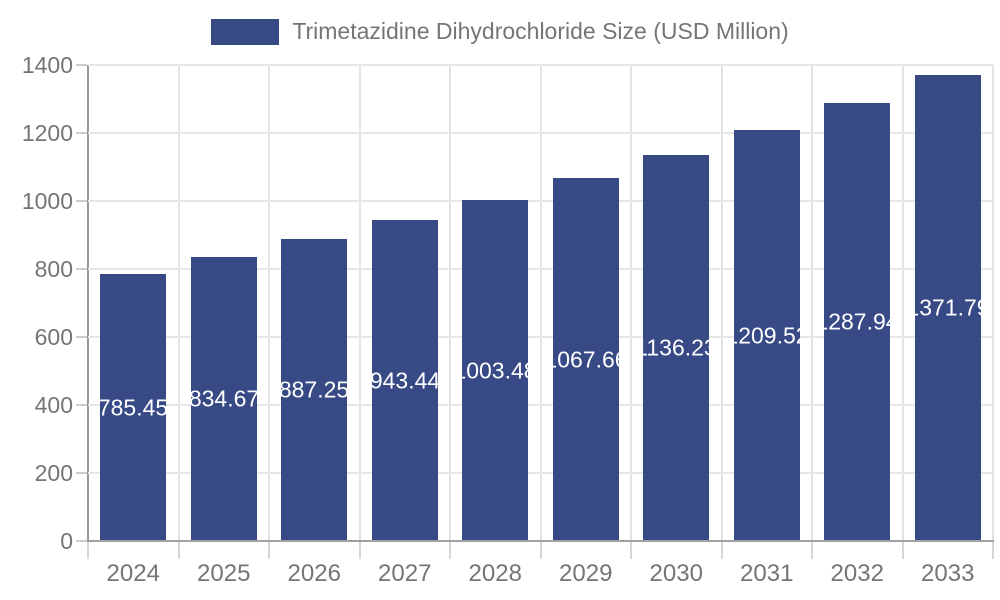 Image resolution: width=1000 pixels, height=600 pixels. What do you see at coordinates (66, 541) in the screenshot?
I see `y-tick-label: 0` at bounding box center [66, 541].